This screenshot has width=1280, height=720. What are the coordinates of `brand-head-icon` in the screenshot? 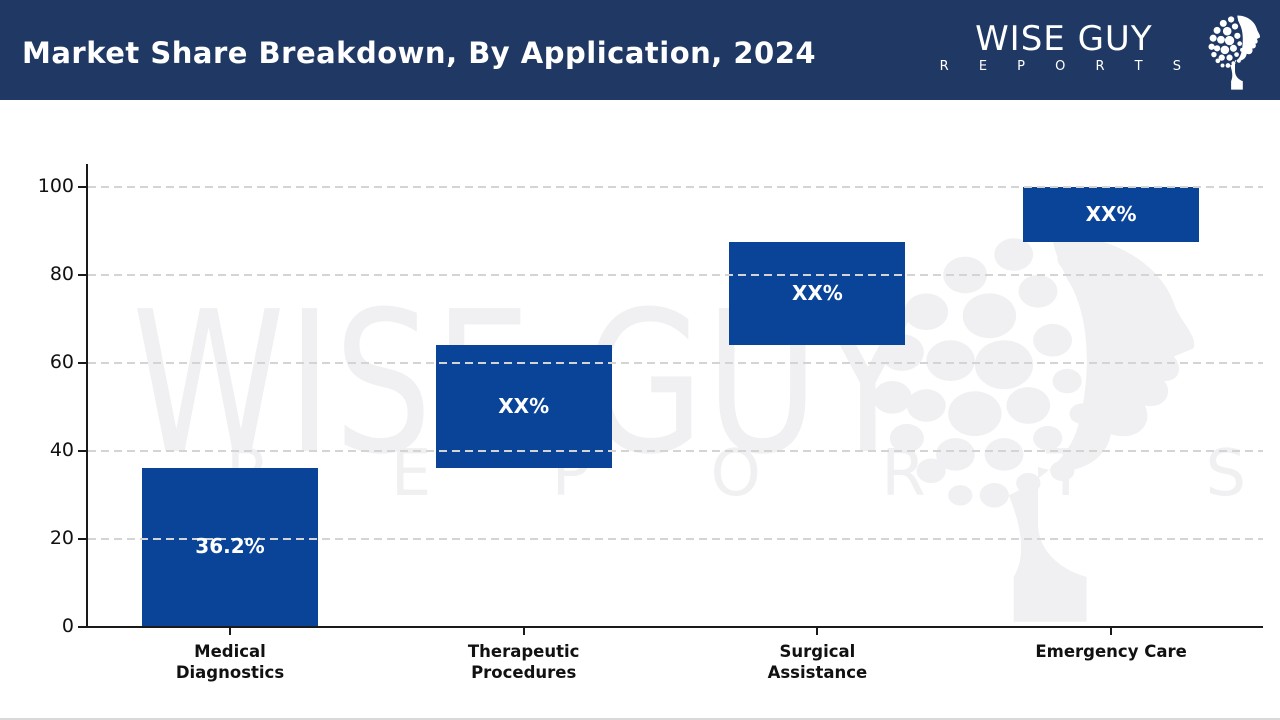 It's located at (1234, 52).